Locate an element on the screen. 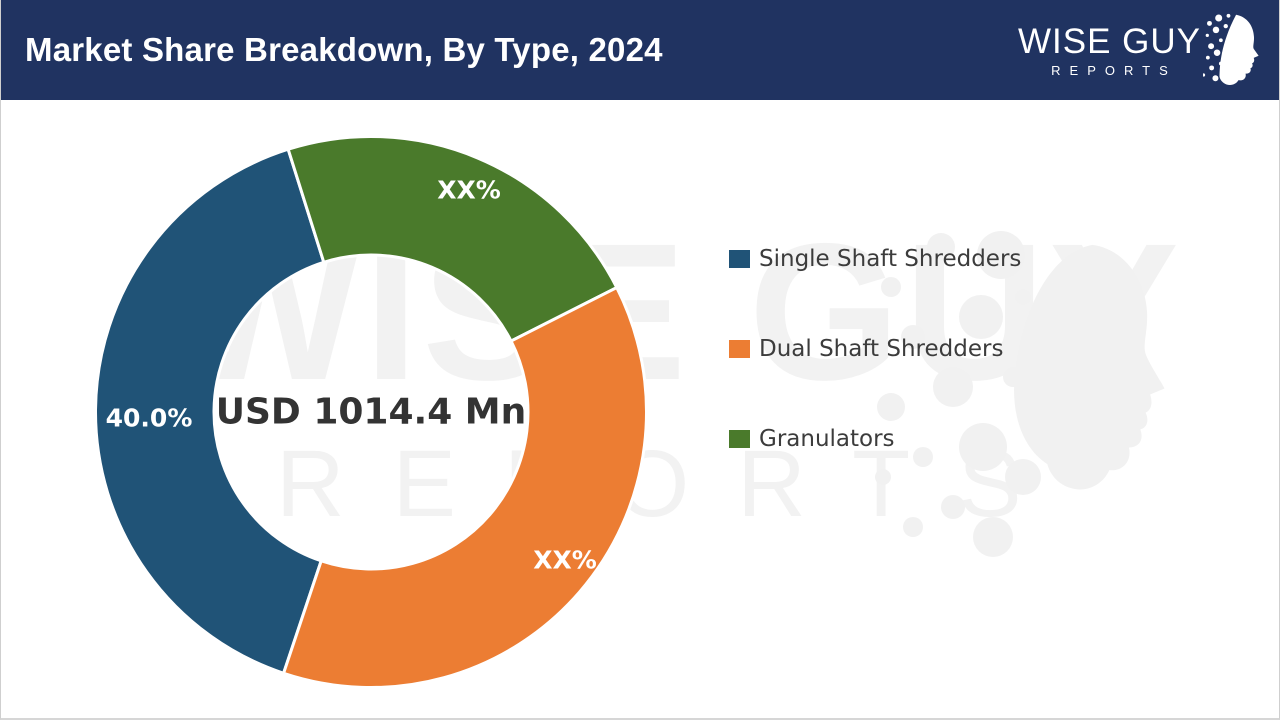  legend-label: Single Shaft Shredders is located at coordinates (890, 259).